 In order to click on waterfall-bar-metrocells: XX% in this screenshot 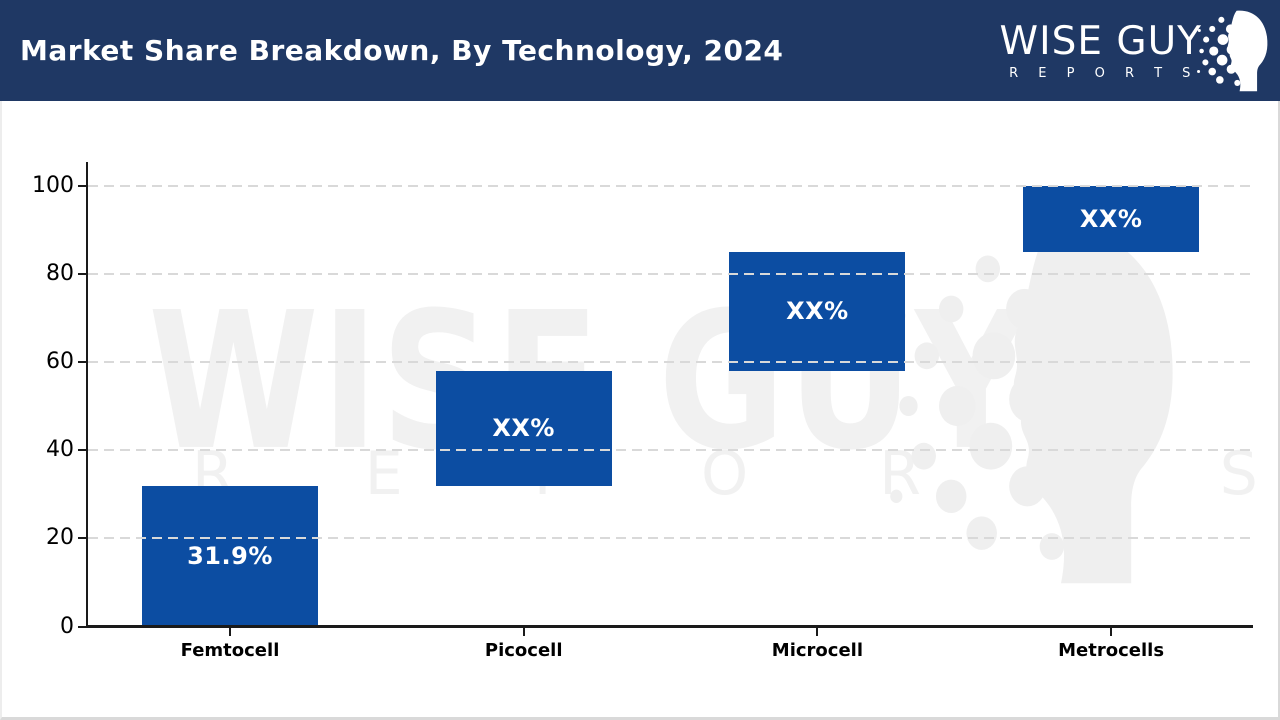, I will do `click(1111, 218)`.